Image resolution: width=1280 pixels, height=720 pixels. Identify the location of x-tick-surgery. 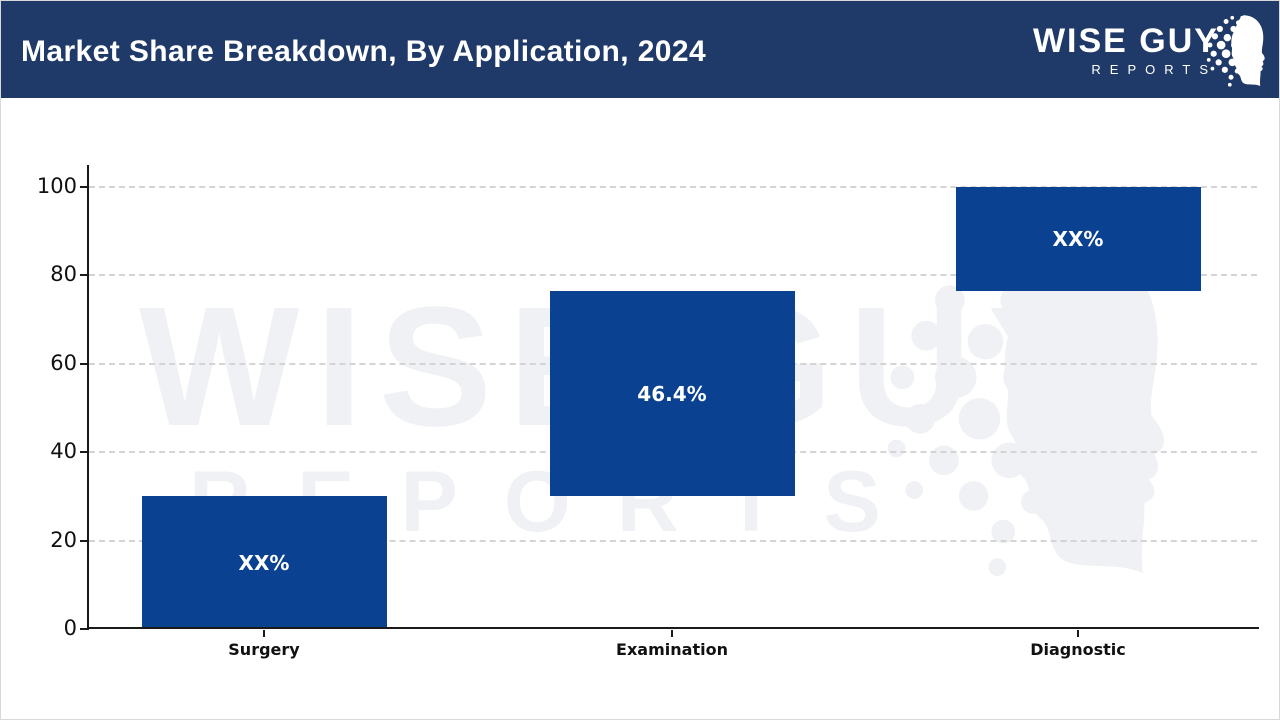
(264, 633).